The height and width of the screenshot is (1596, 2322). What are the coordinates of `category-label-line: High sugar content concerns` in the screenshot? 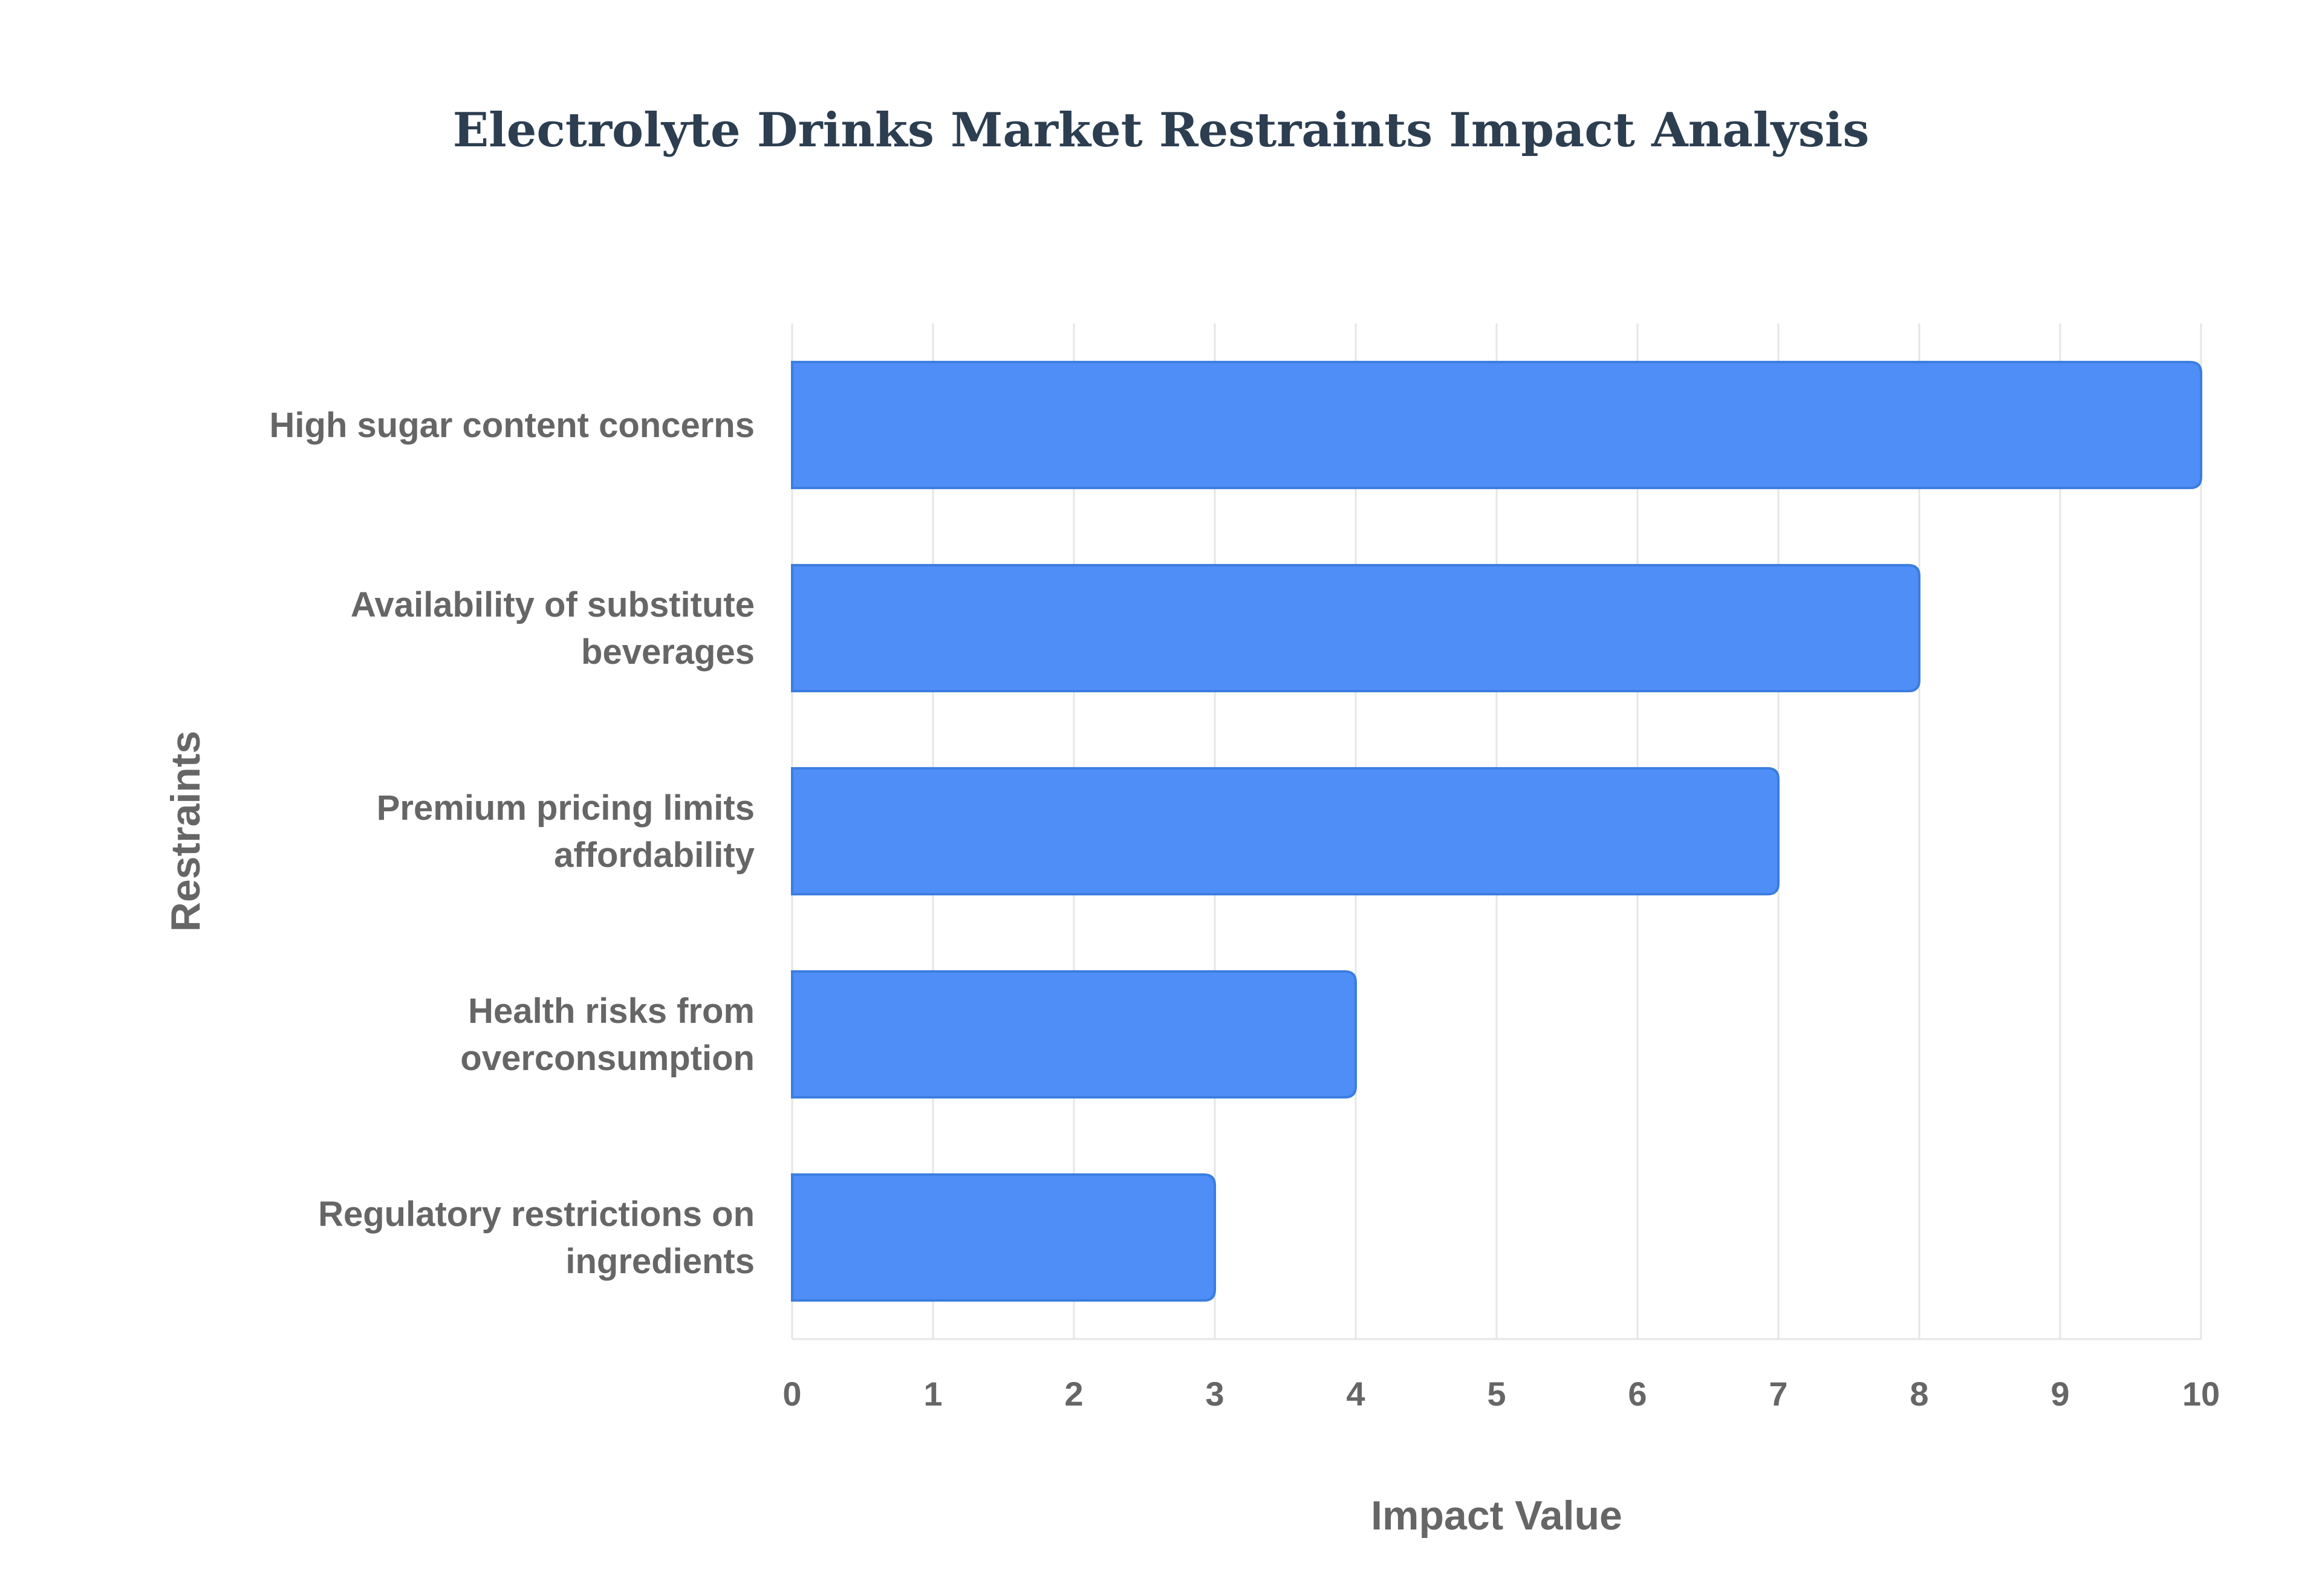 It's located at (512, 425).